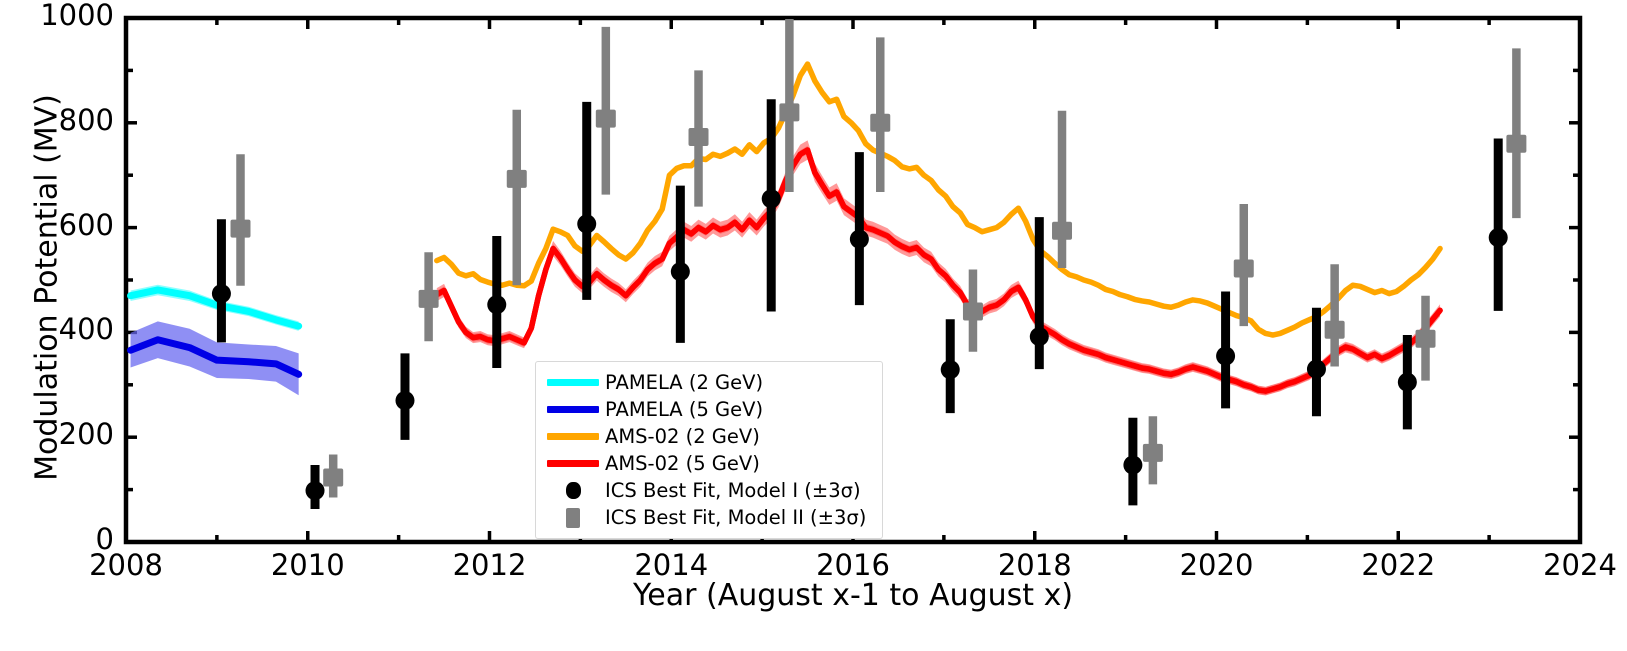 This screenshot has height=651, width=1627. I want to click on legend-item: PAMELA (2 GeV), so click(709, 382).